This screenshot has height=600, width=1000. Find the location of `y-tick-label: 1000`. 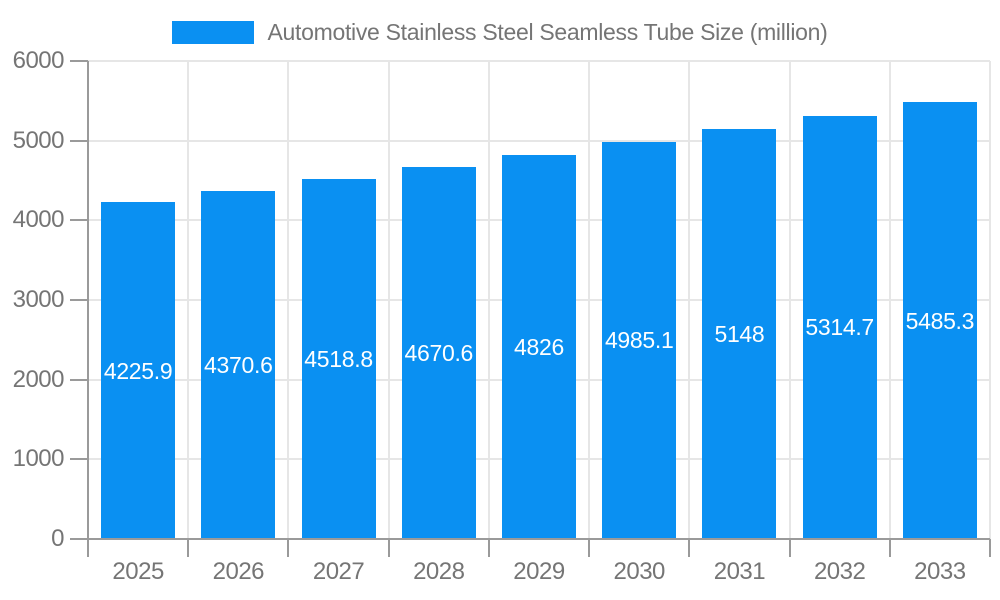

y-tick-label: 1000 is located at coordinates (38, 459).